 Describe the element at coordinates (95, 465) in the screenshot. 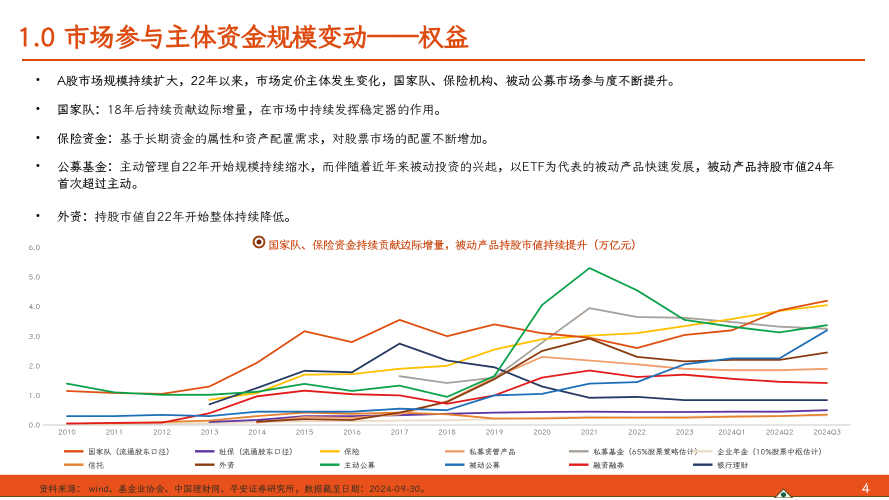

I see `svg-text: 信托` at that location.